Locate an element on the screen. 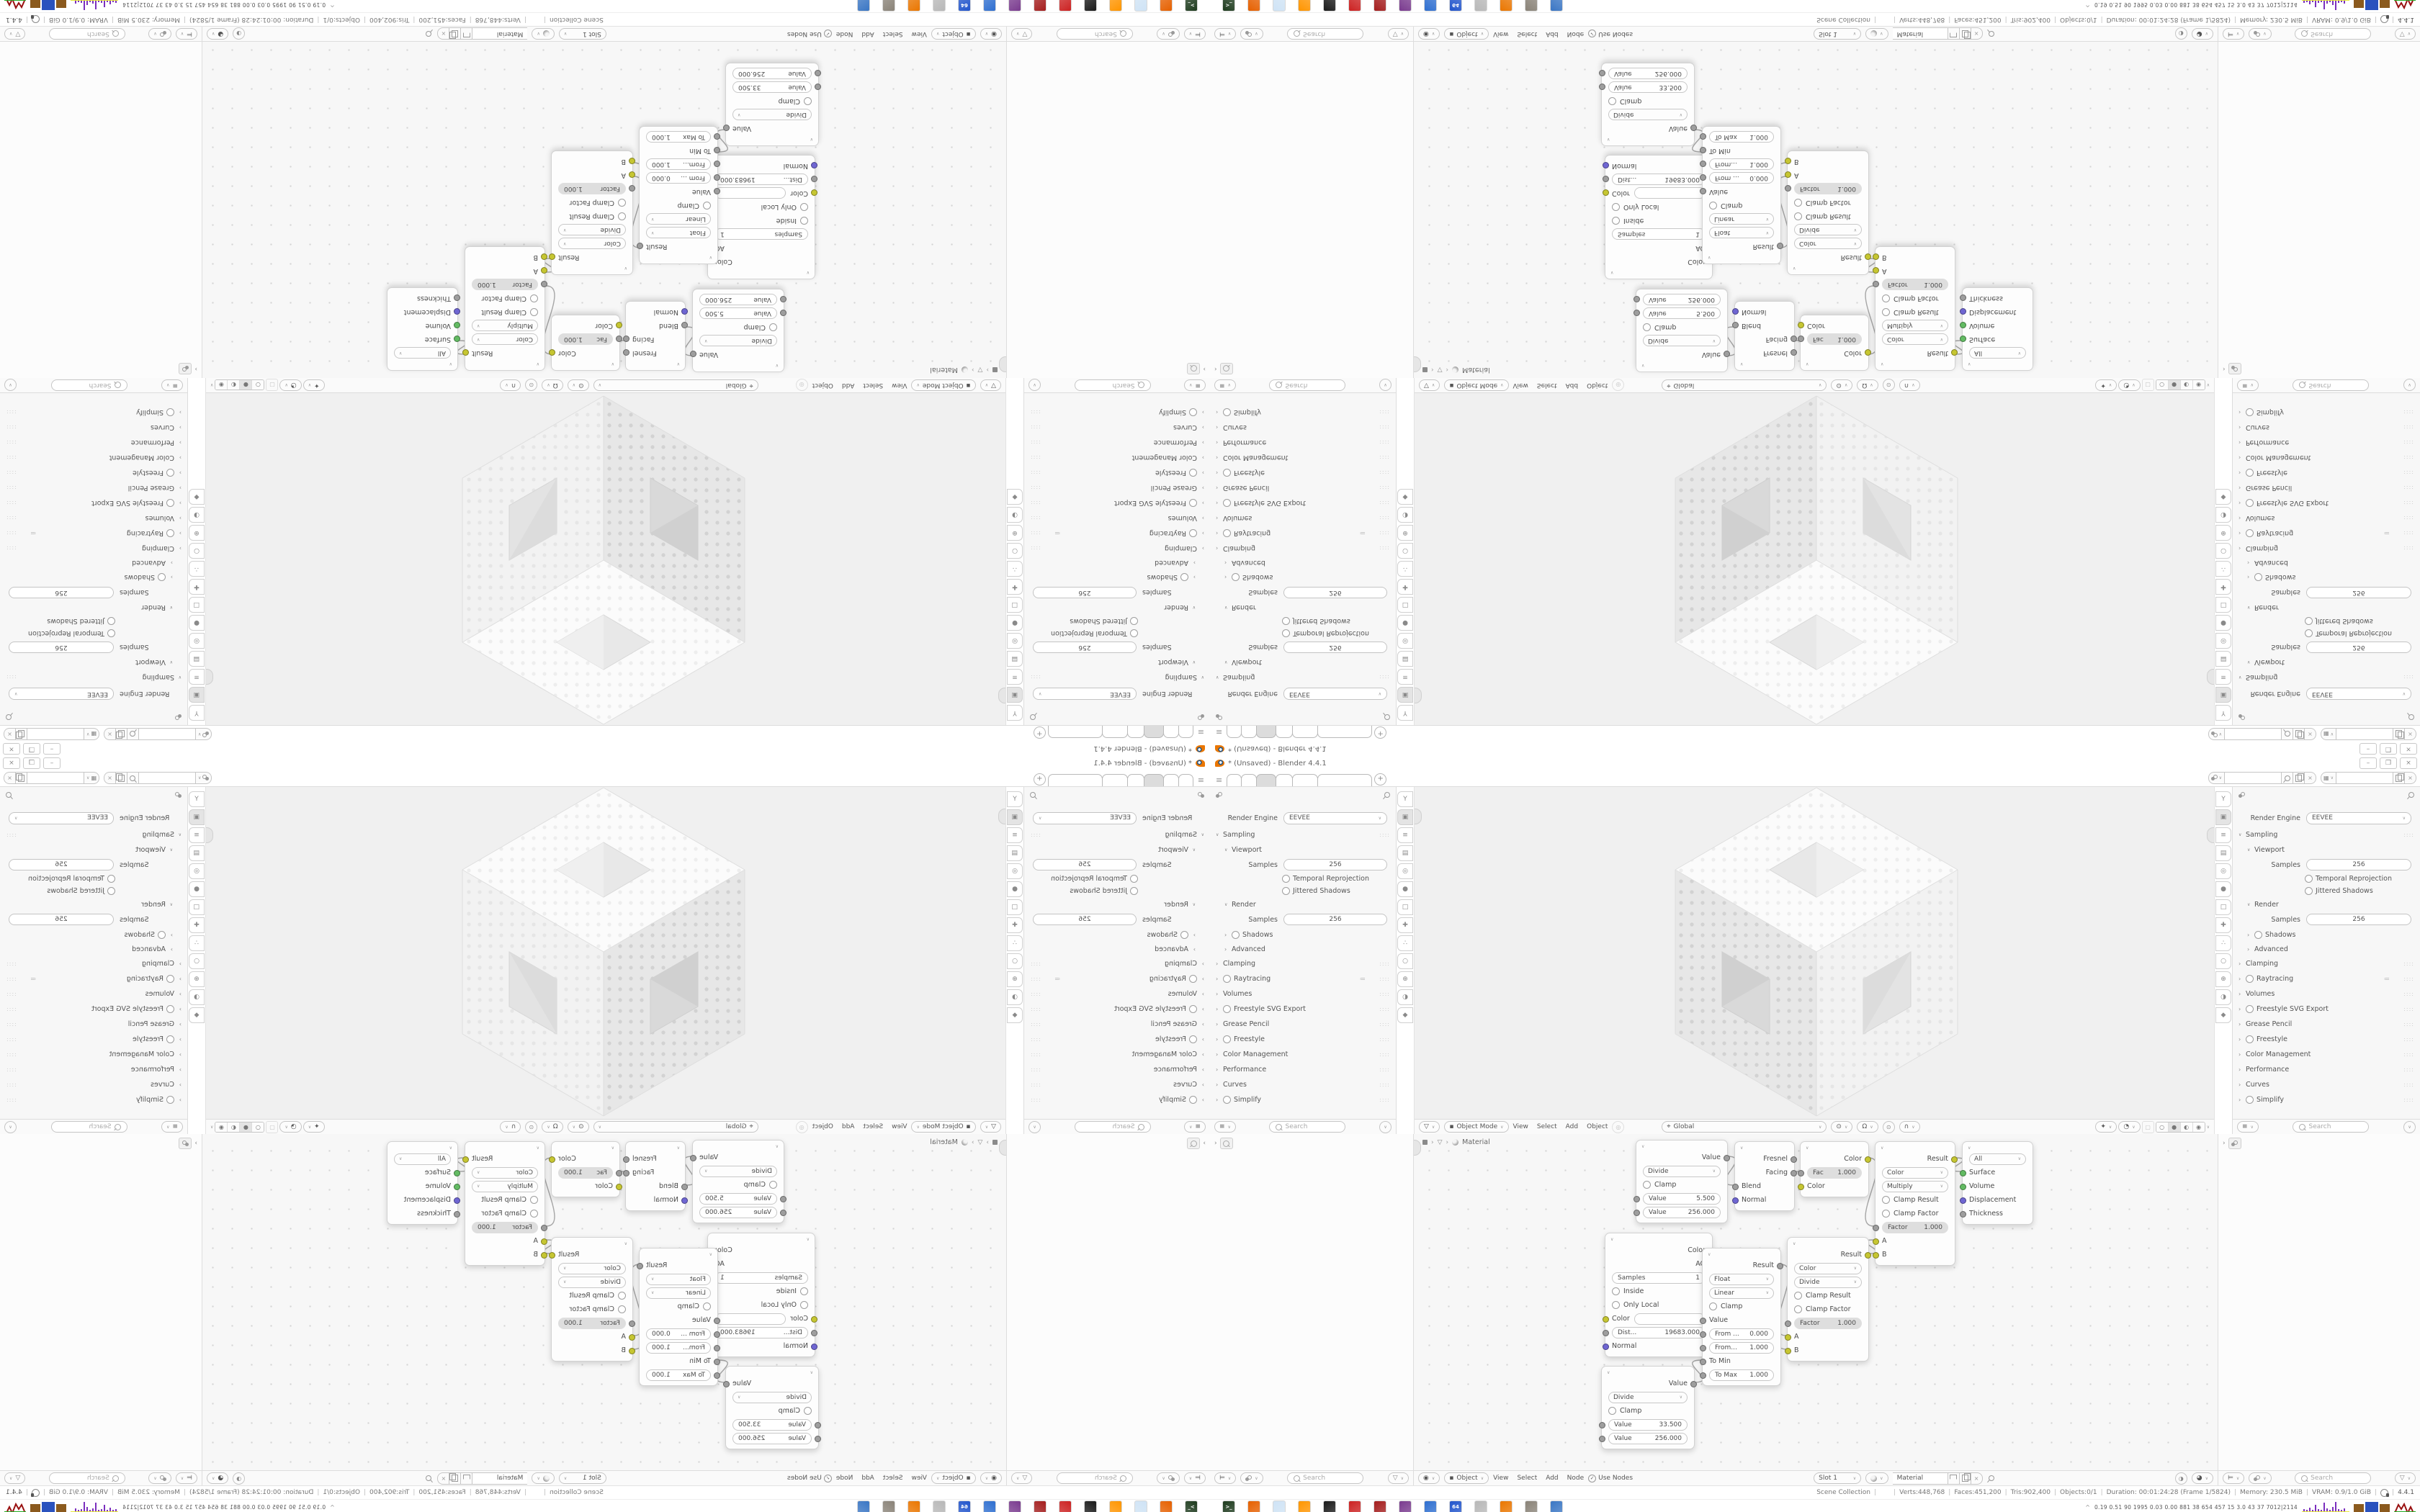  unlink-icon: × is located at coordinates (443, 33).